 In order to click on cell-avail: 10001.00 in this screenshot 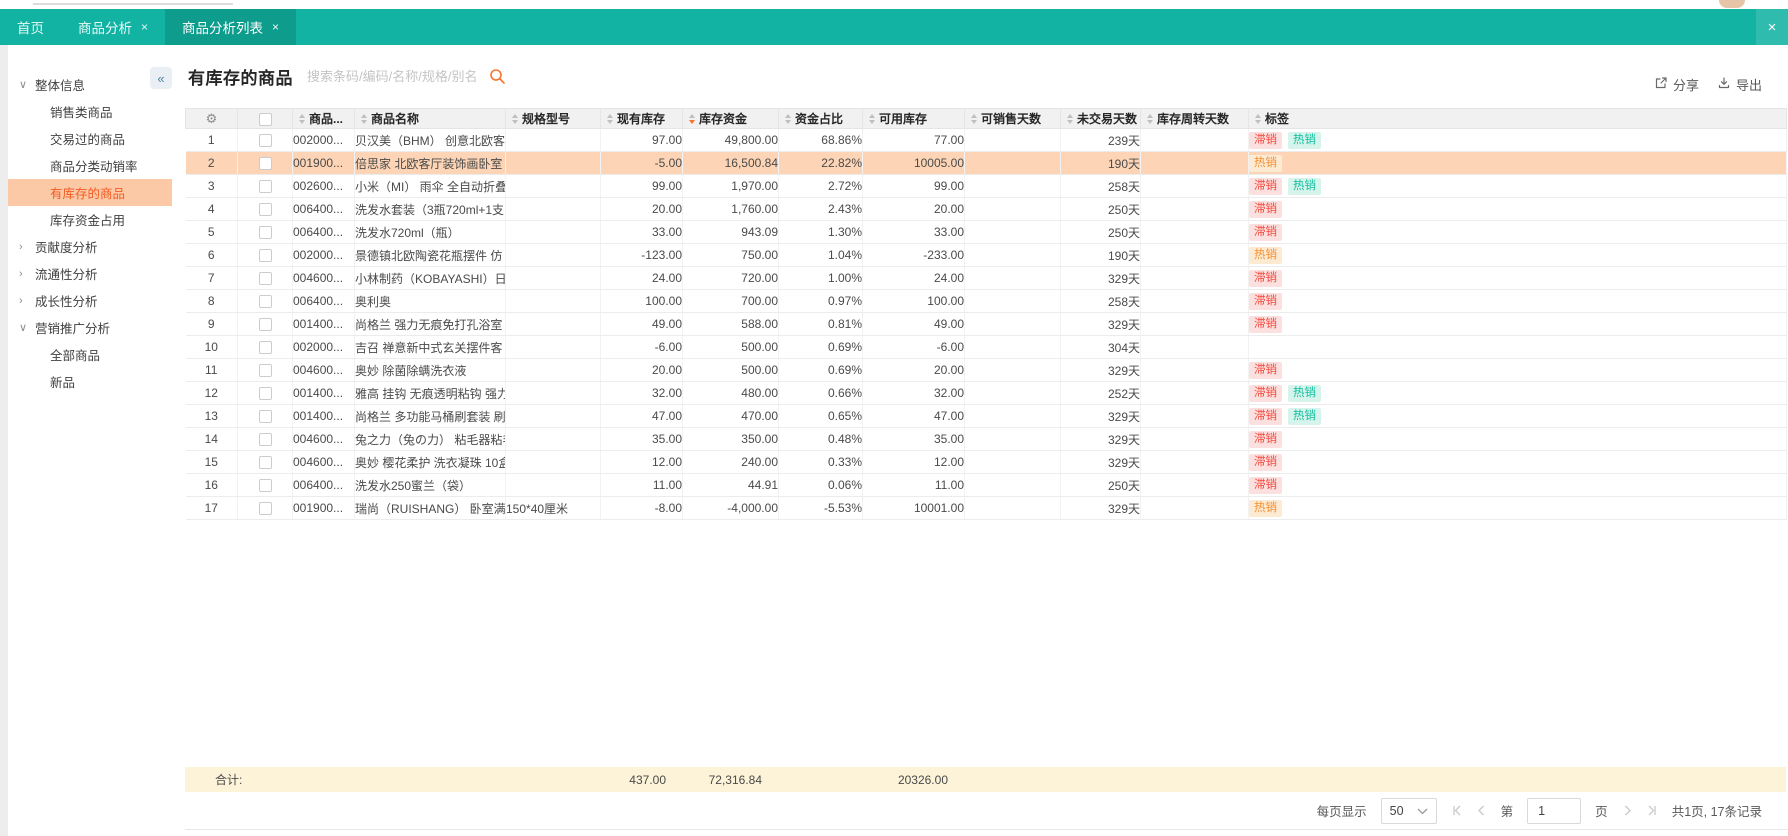, I will do `click(913, 508)`.